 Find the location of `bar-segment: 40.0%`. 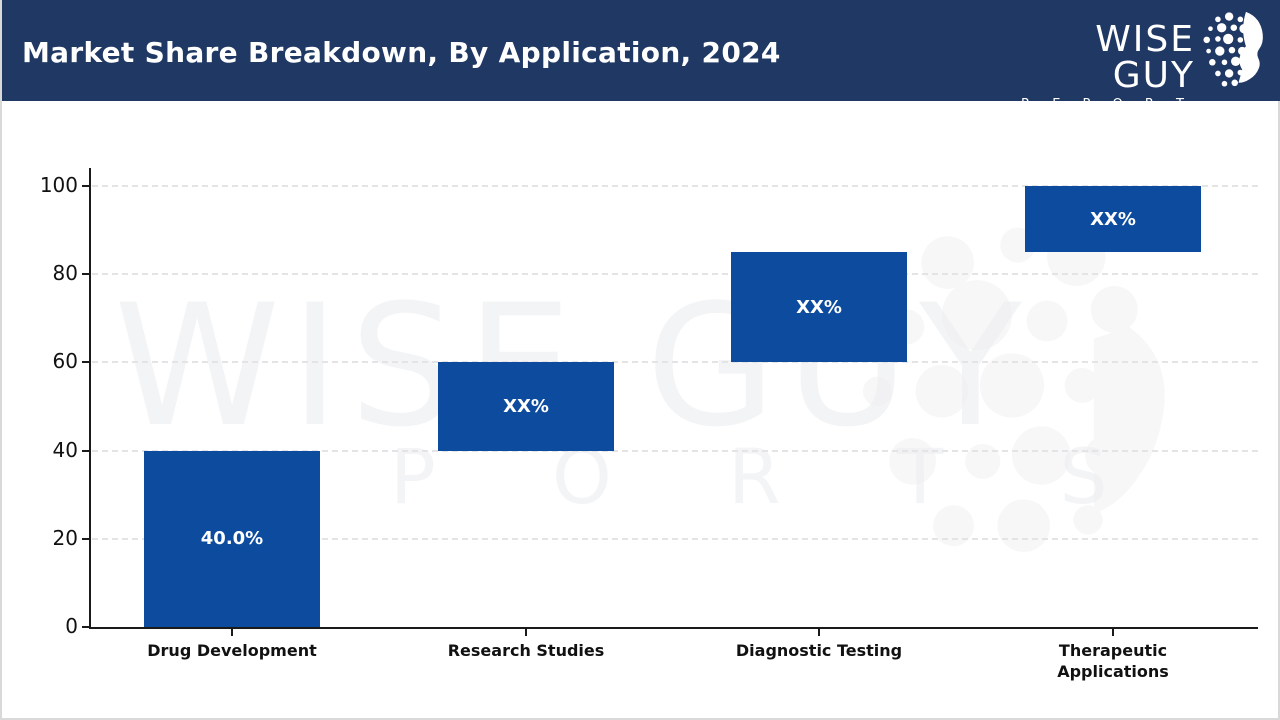

bar-segment: 40.0% is located at coordinates (232, 538).